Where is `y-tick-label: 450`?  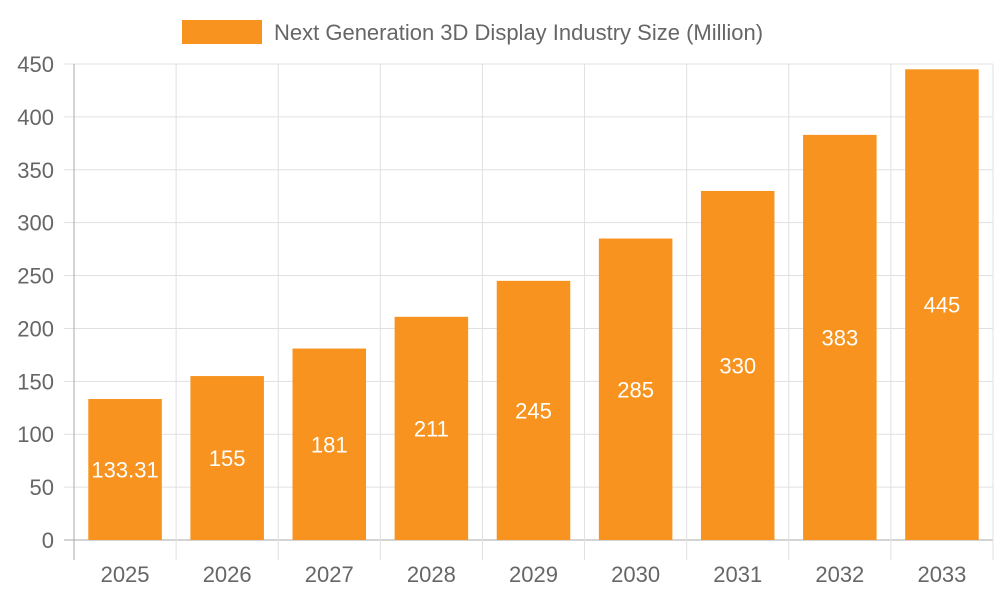
y-tick-label: 450 is located at coordinates (35, 64).